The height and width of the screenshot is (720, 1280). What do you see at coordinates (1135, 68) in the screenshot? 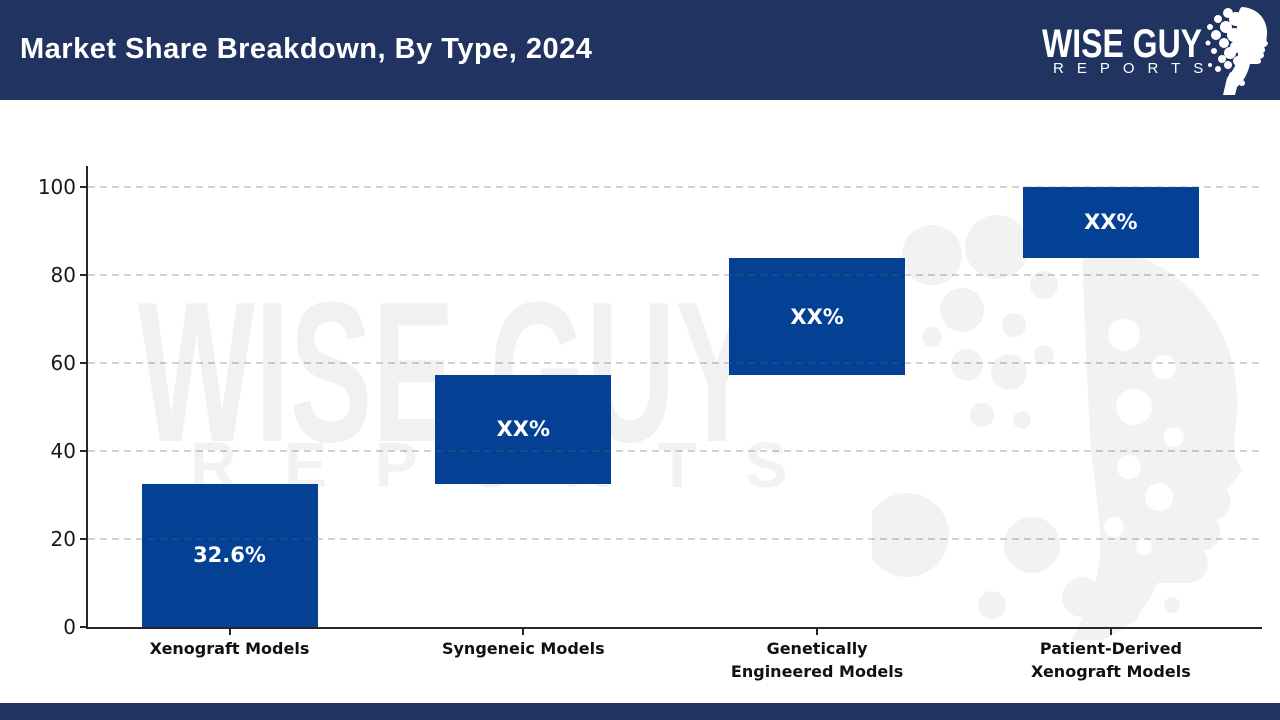
I see `wise-guy-logo-subtext: REPORTS` at bounding box center [1135, 68].